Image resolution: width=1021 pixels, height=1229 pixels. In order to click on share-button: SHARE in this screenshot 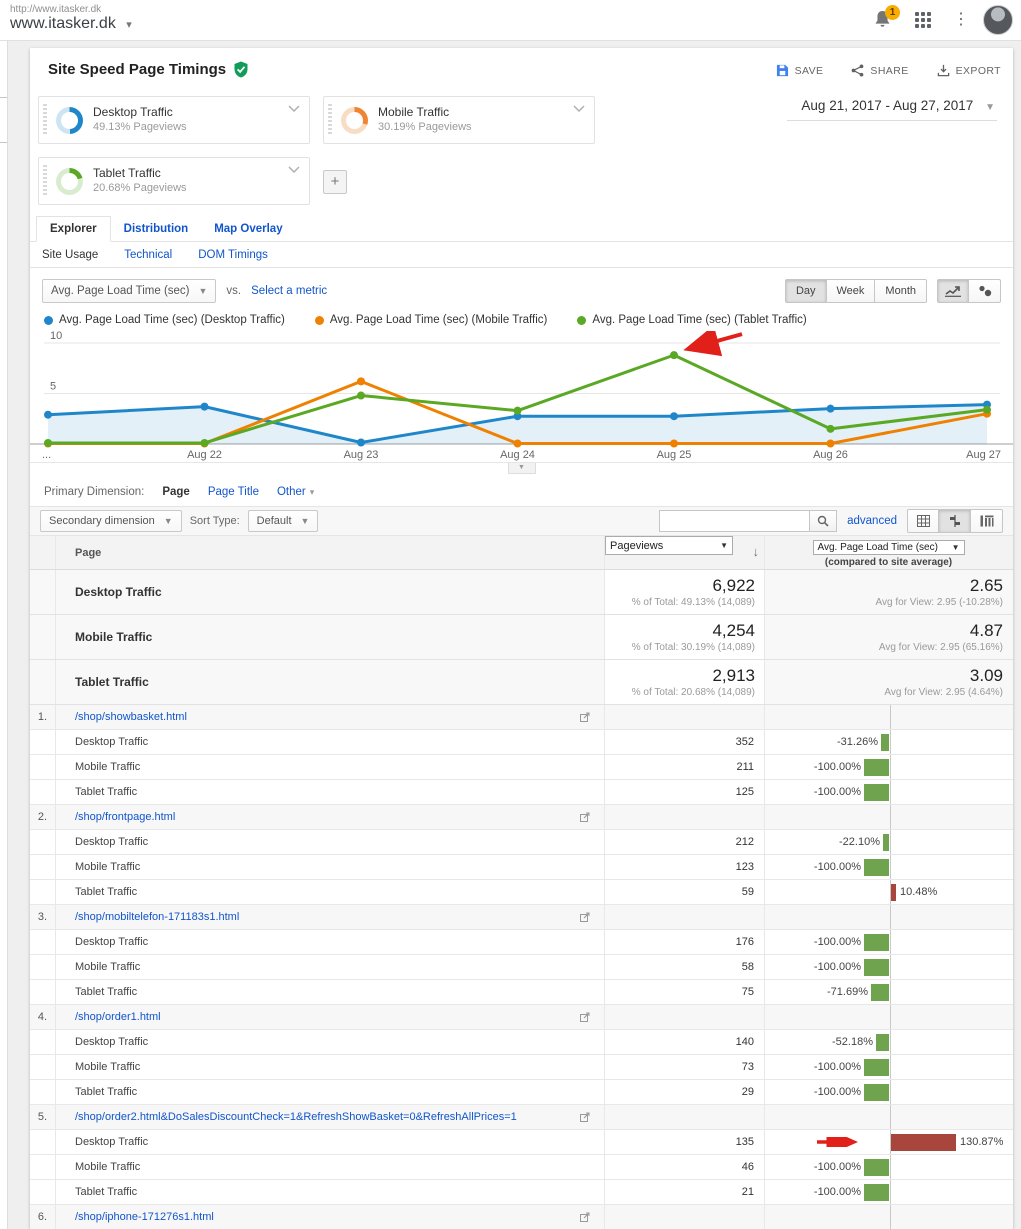, I will do `click(879, 70)`.